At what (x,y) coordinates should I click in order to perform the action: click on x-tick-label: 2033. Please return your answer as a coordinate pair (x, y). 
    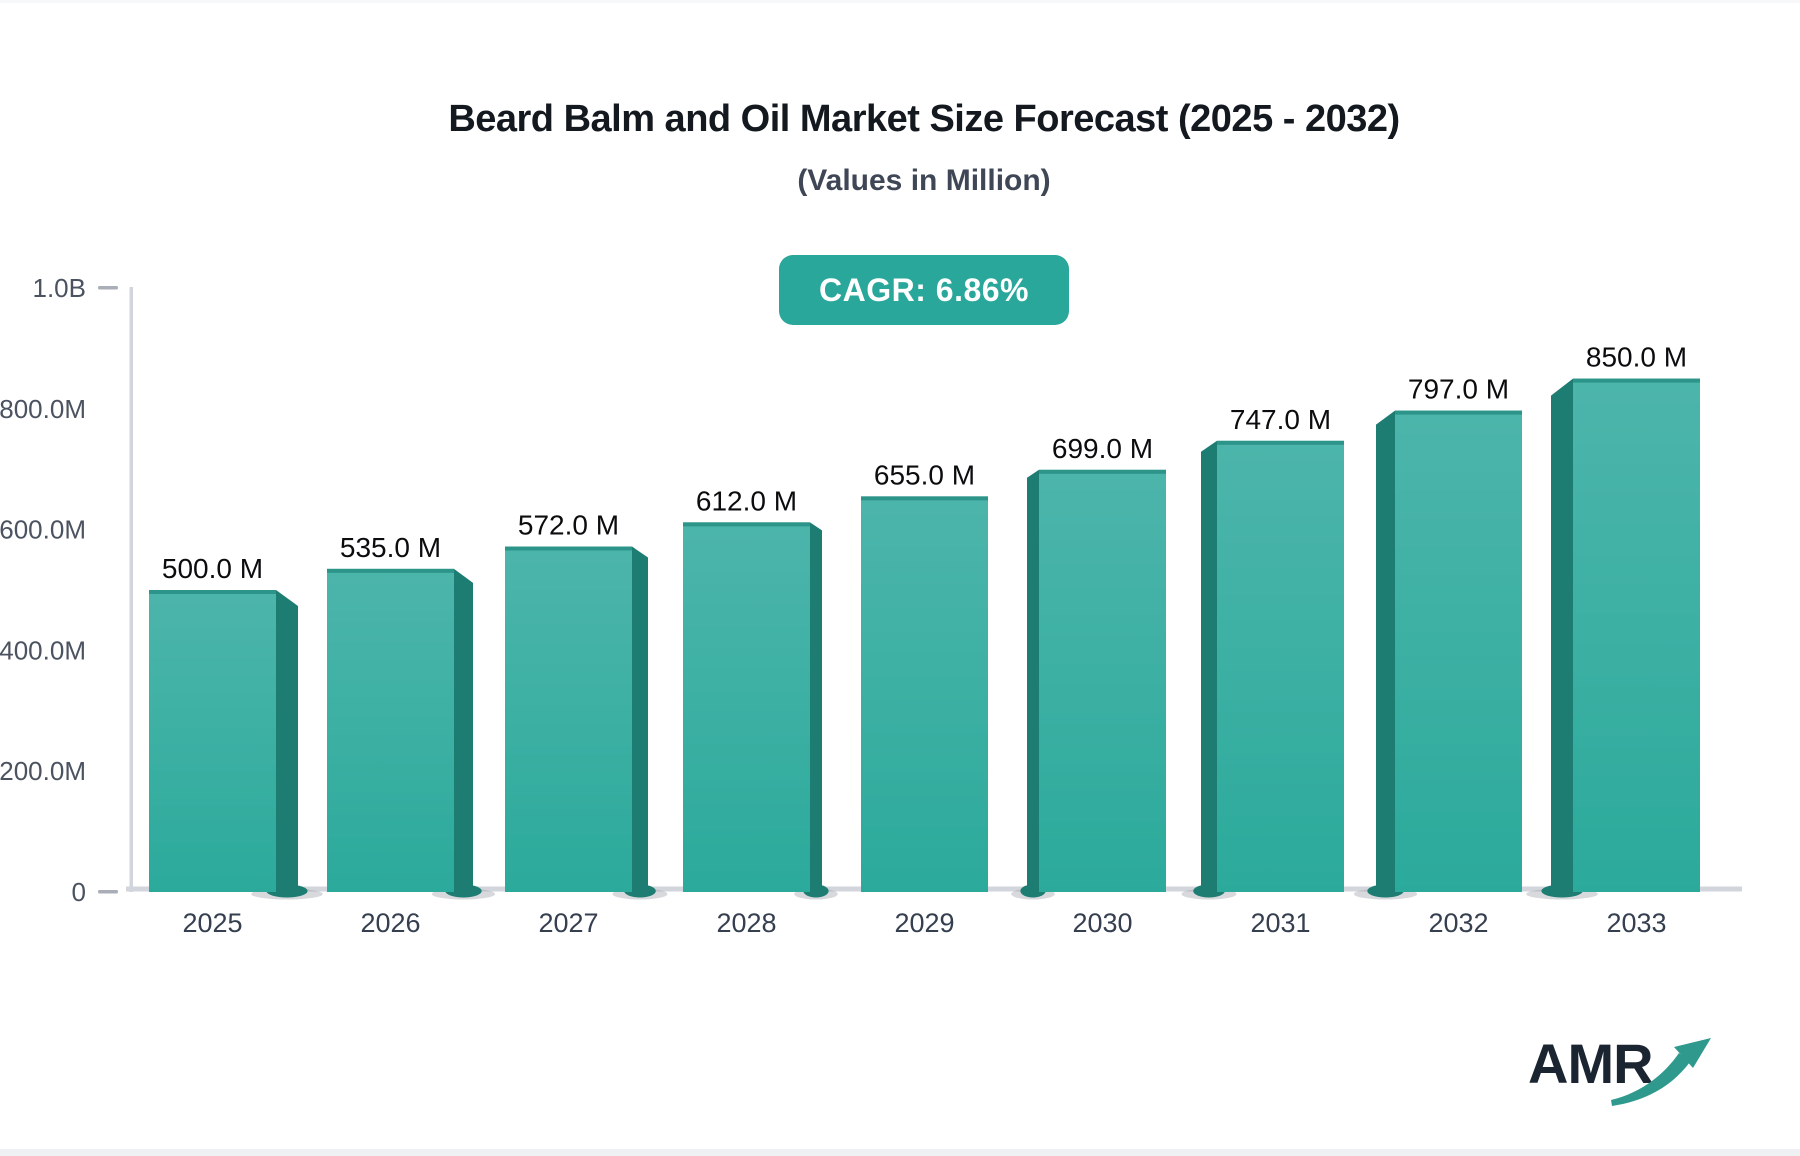
    Looking at the image, I should click on (1636, 923).